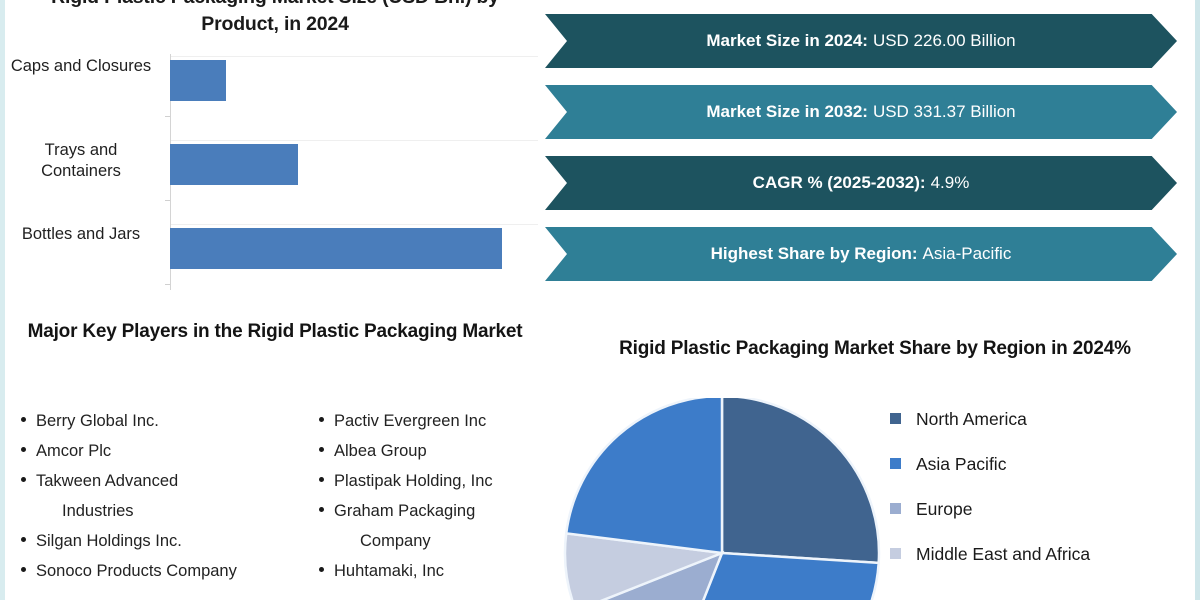 The width and height of the screenshot is (1200, 600). Describe the element at coordinates (107, 481) in the screenshot. I see `player-name: Takween Advanced` at that location.